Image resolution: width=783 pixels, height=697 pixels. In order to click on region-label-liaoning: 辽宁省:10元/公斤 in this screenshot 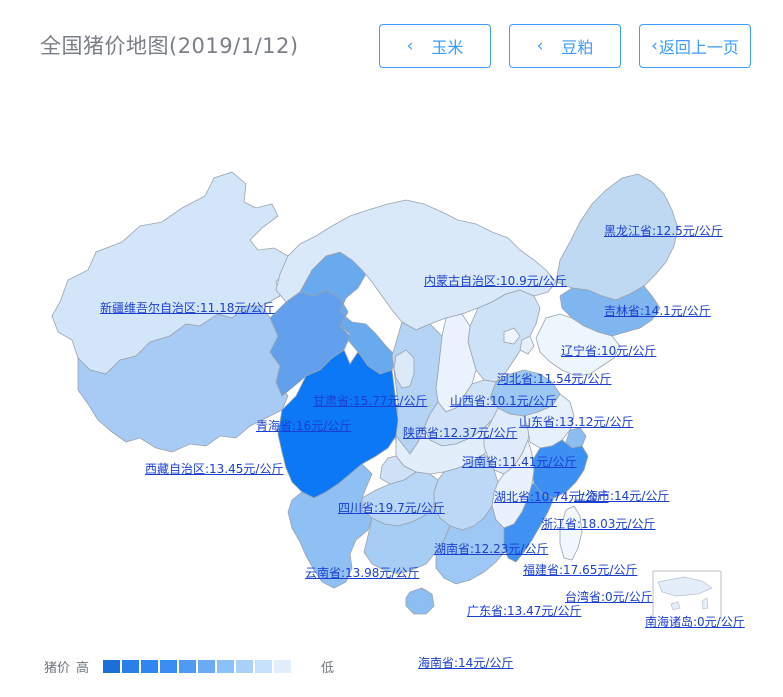, I will do `click(609, 351)`.